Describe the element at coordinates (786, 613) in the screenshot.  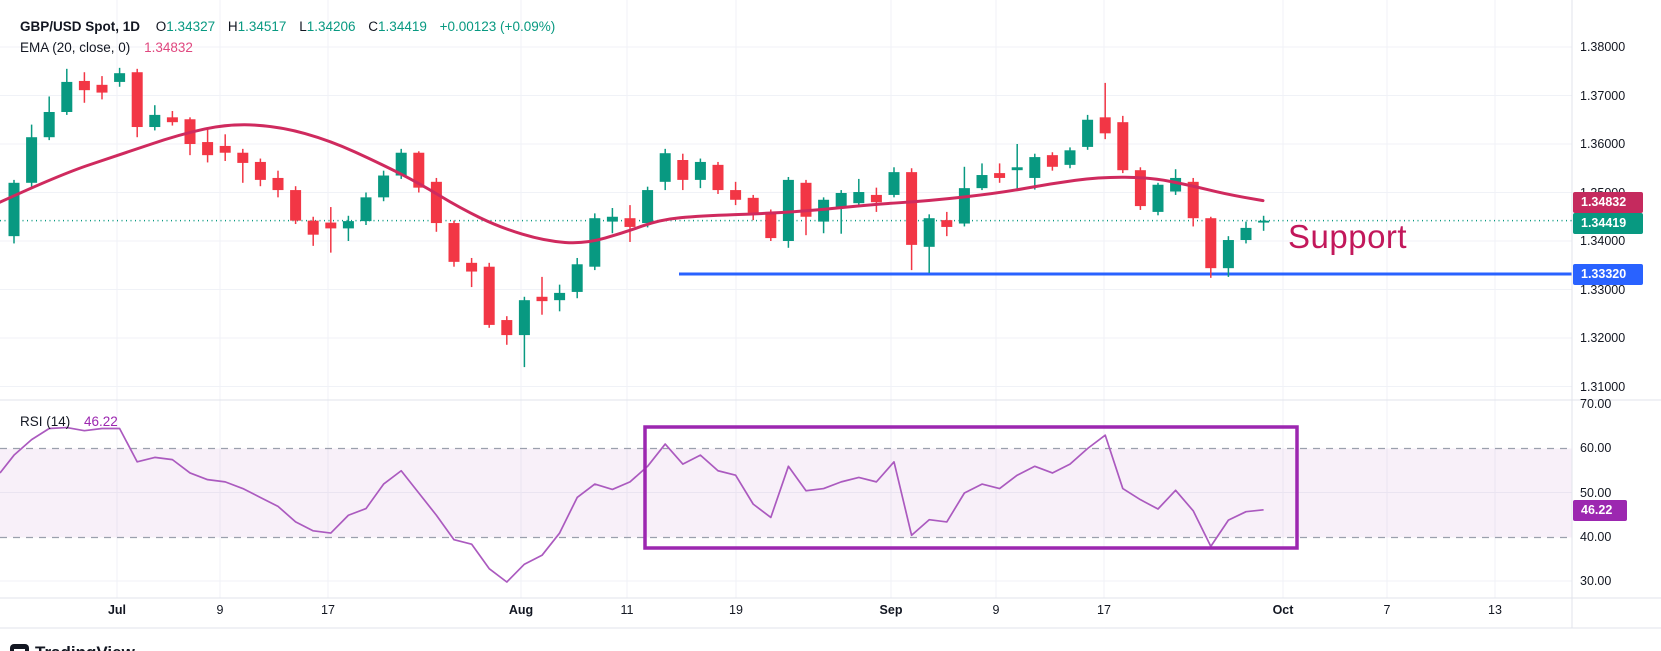
I see `time-axis: Jul 9 17 Aug 11 19 Sep 9 17 Oct 7 13` at that location.